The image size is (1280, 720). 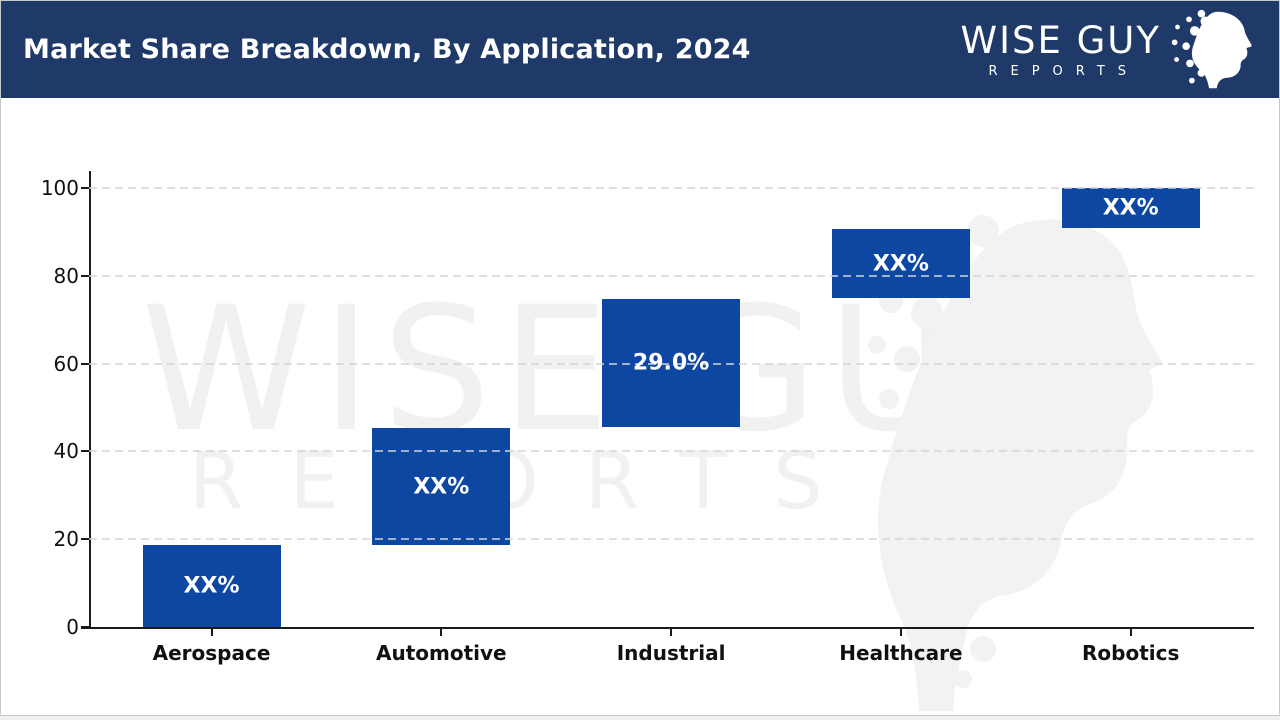 What do you see at coordinates (72, 627) in the screenshot?
I see `y-tick-label: 0` at bounding box center [72, 627].